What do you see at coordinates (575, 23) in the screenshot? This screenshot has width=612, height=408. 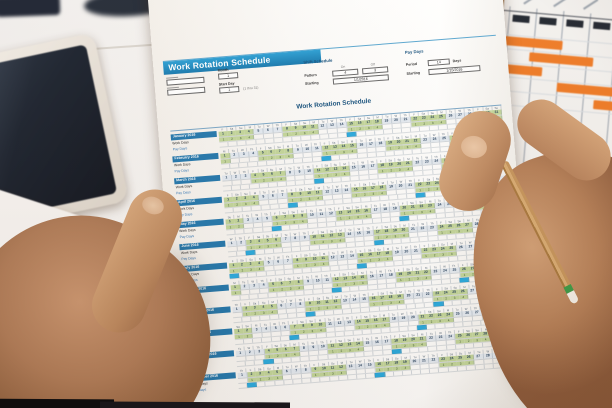 I see `gantt-header-cell` at bounding box center [575, 23].